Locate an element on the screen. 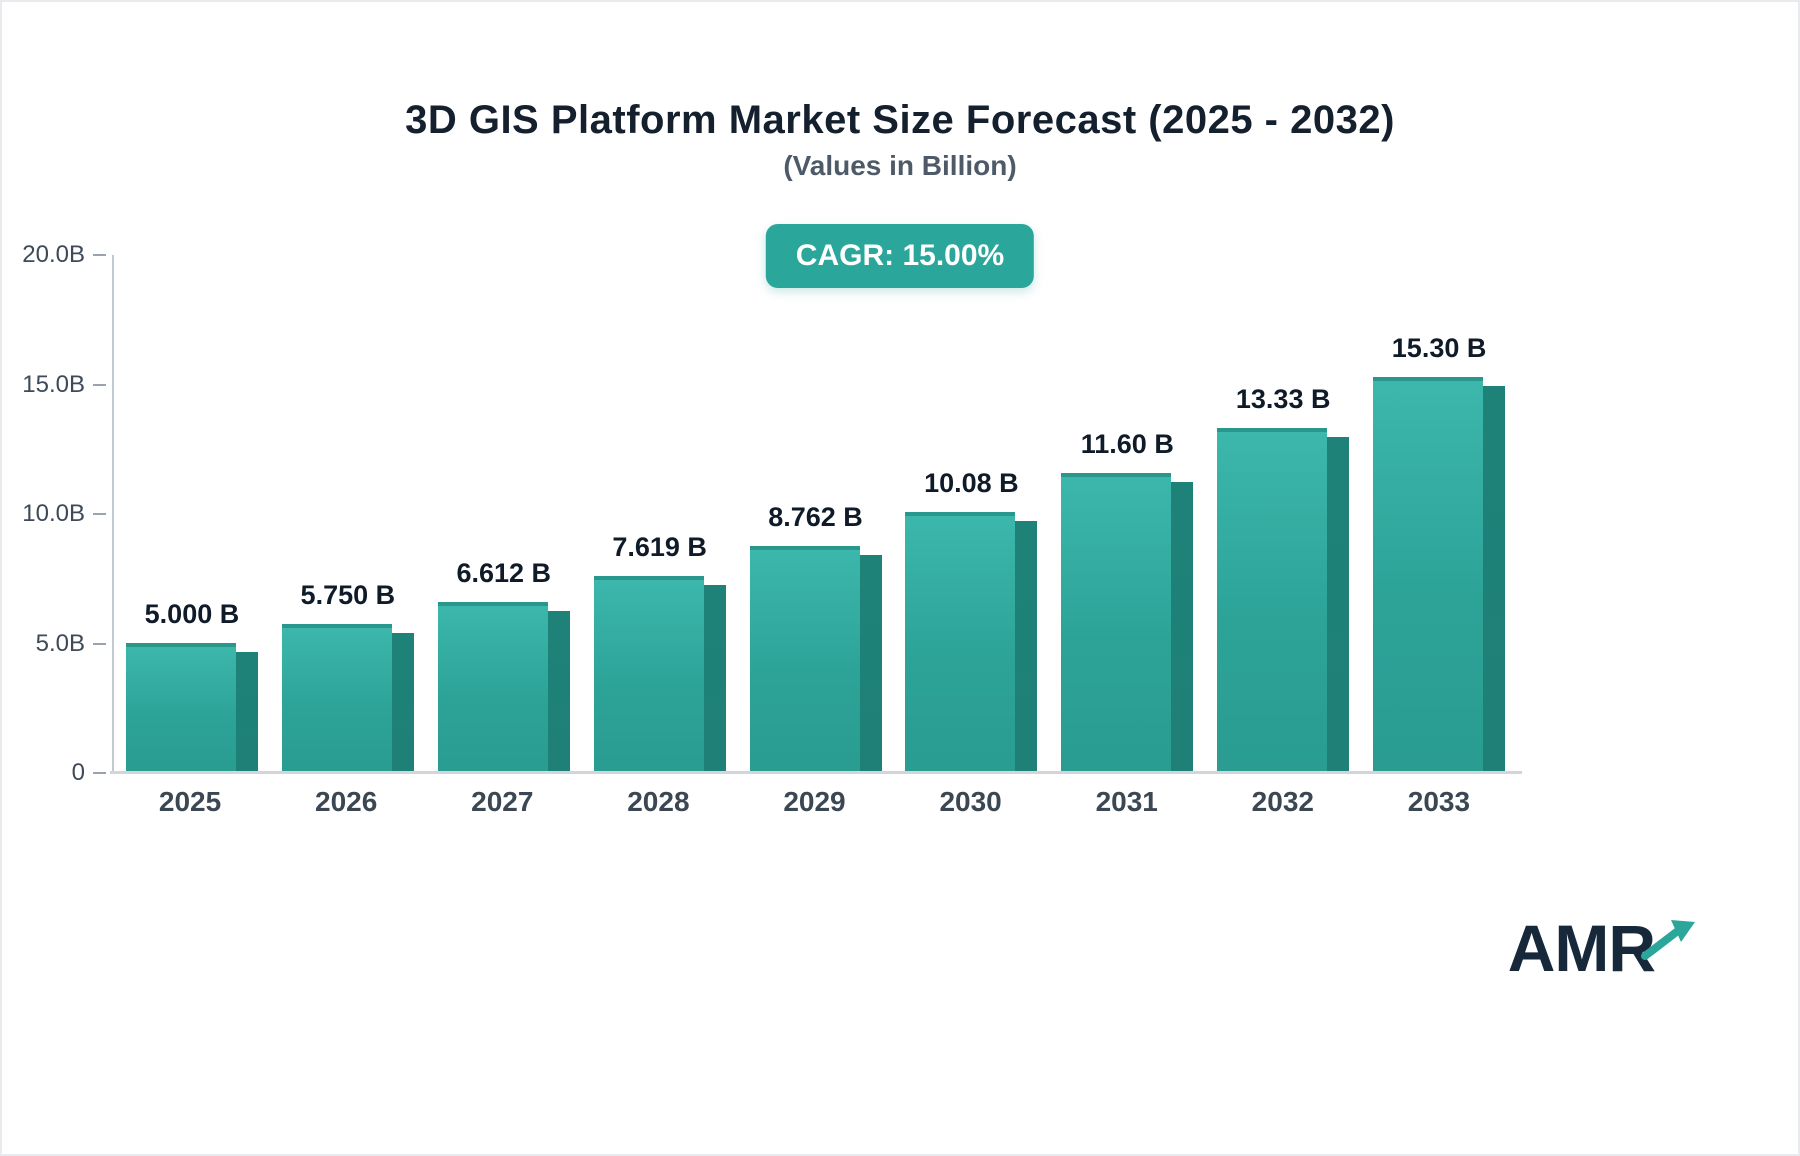 The width and height of the screenshot is (1800, 1156). x-axis-line is located at coordinates (816, 772).